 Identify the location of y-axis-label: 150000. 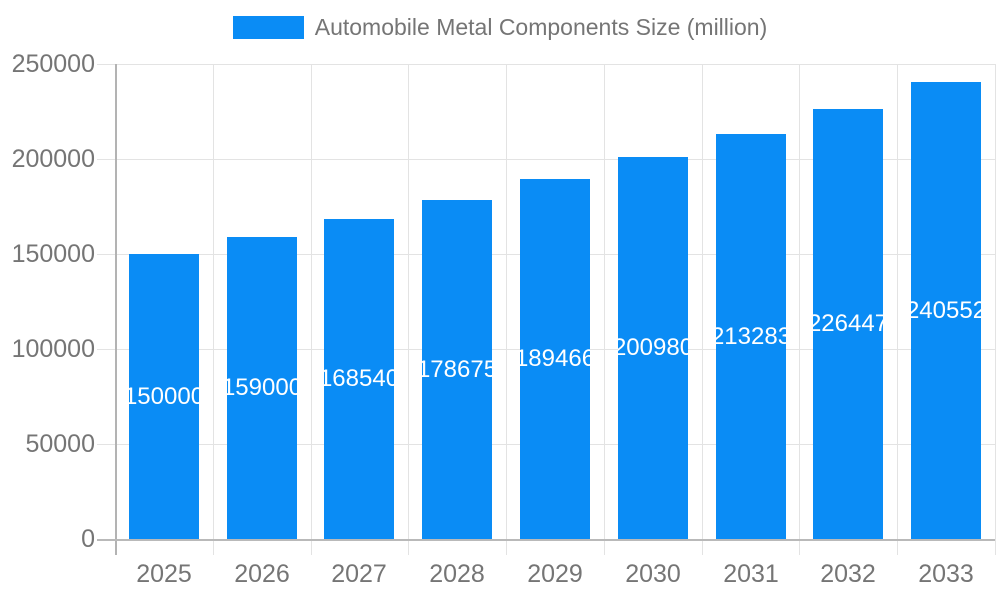
(53, 254).